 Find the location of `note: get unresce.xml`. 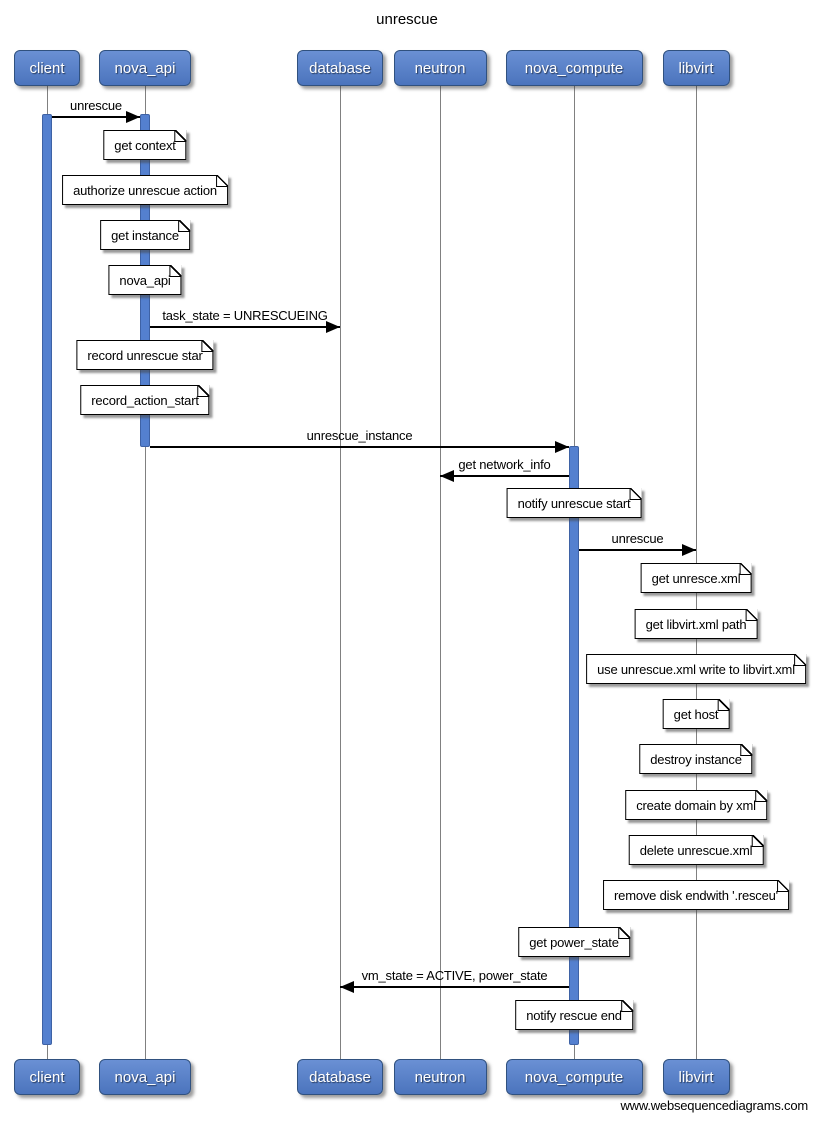

note: get unresce.xml is located at coordinates (696, 578).